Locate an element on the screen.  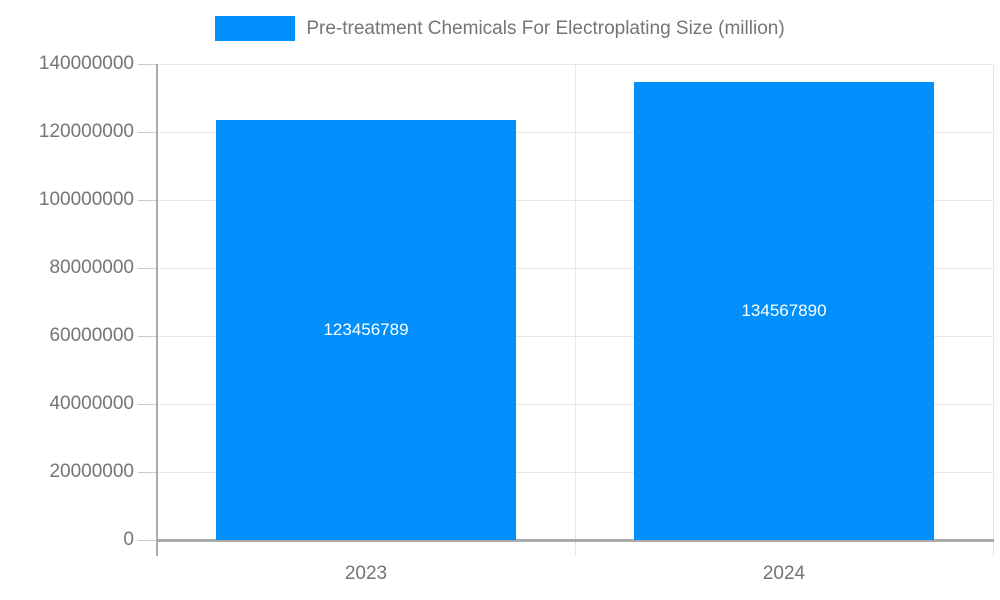
bar-value-label: 134567890 is located at coordinates (784, 310).